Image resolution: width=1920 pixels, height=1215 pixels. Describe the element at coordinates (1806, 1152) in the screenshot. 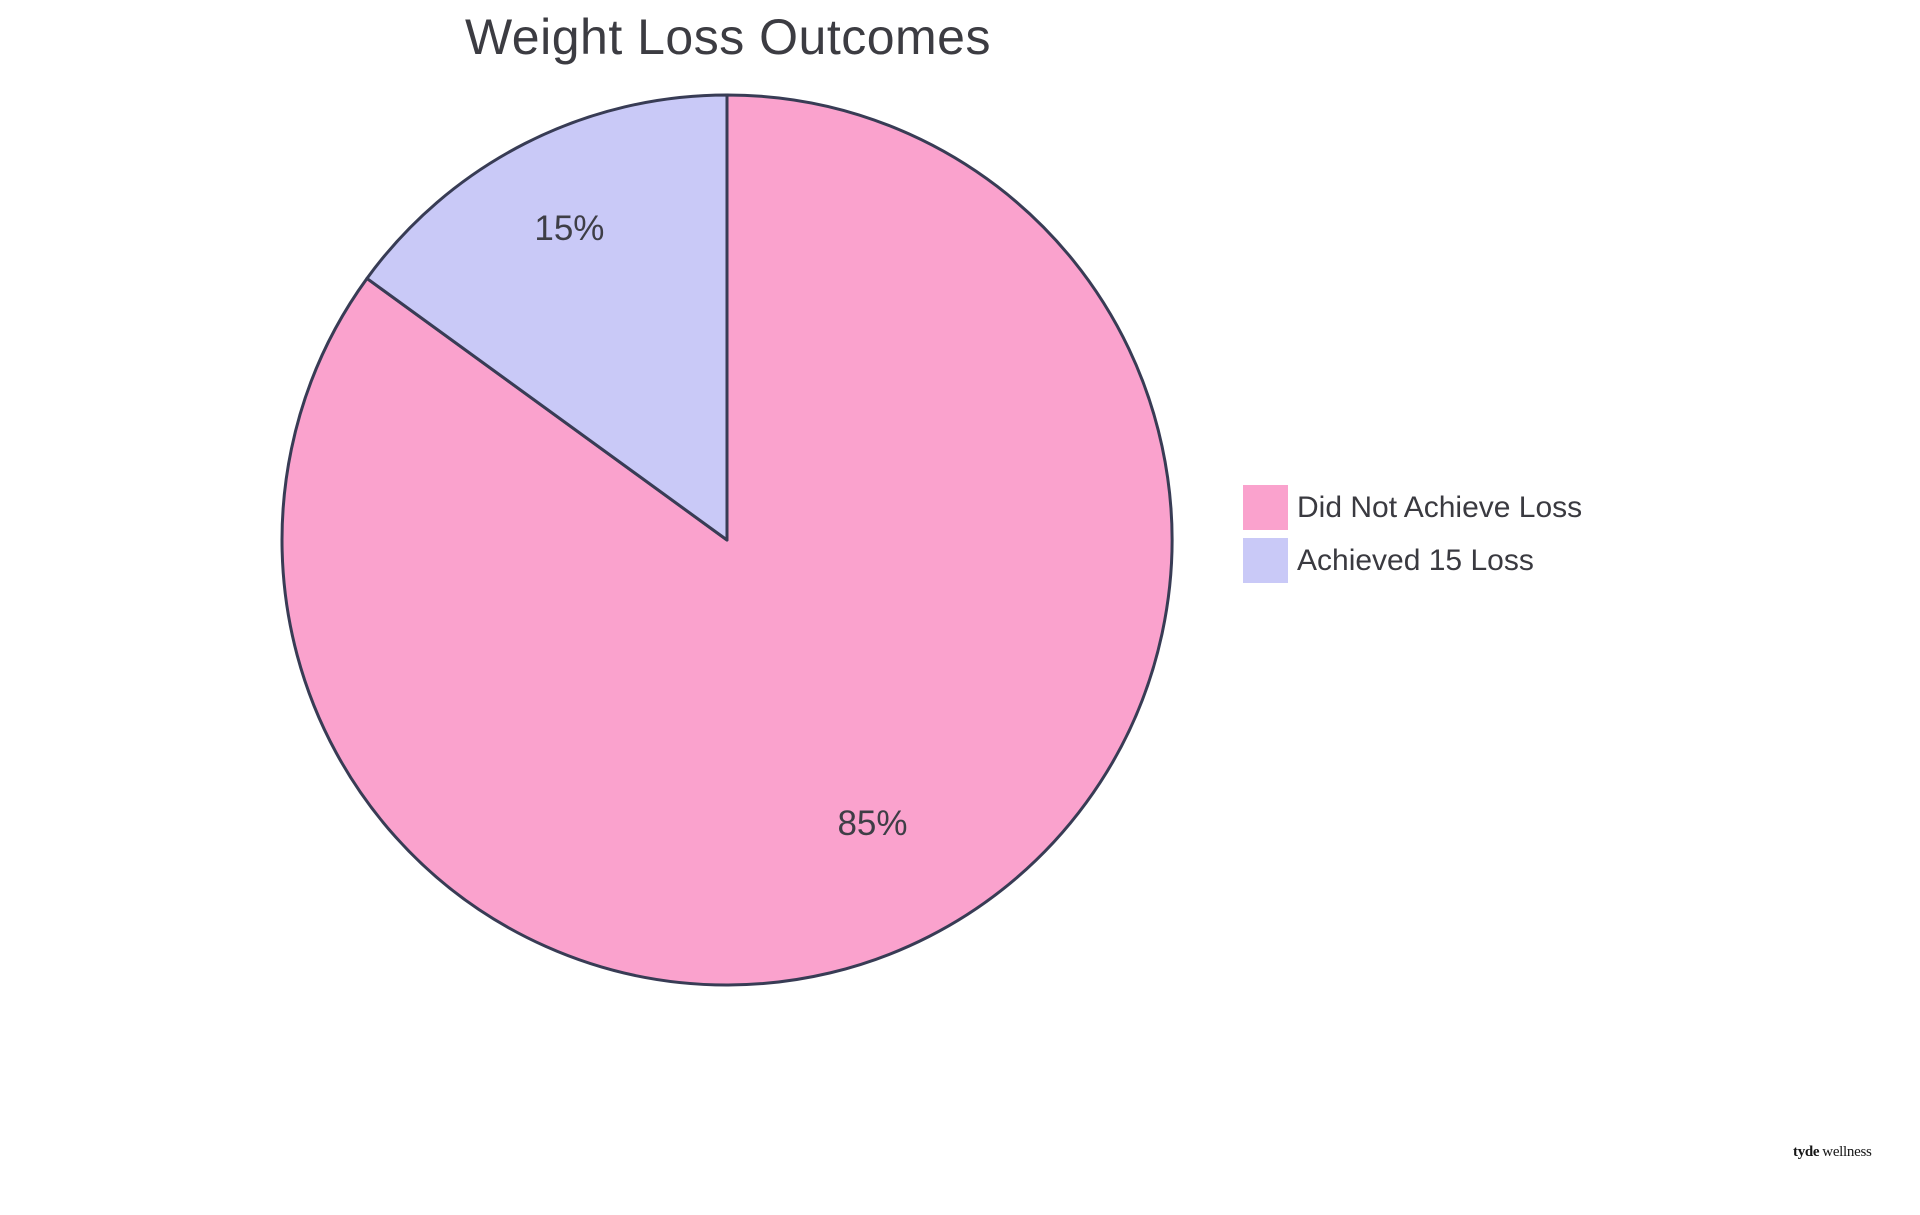

I see `brand-name: tyde` at that location.